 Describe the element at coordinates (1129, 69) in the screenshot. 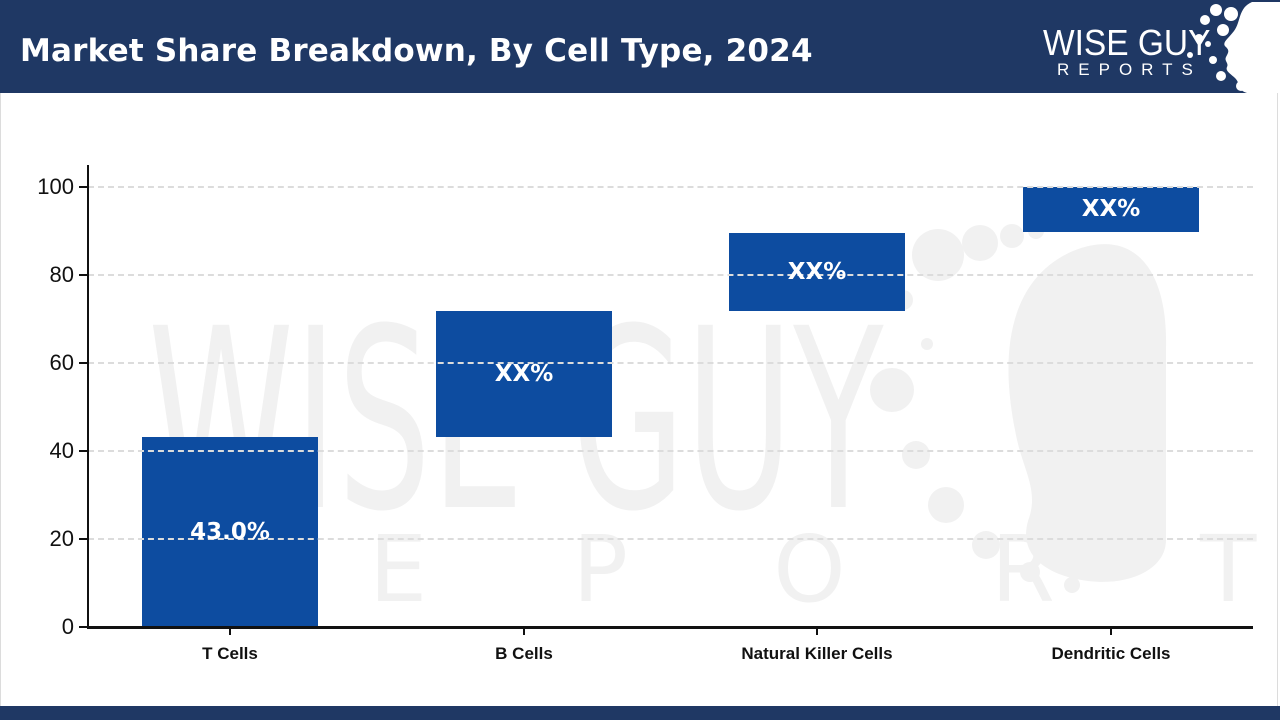

I see `logo-reports-text: REPORTS` at that location.